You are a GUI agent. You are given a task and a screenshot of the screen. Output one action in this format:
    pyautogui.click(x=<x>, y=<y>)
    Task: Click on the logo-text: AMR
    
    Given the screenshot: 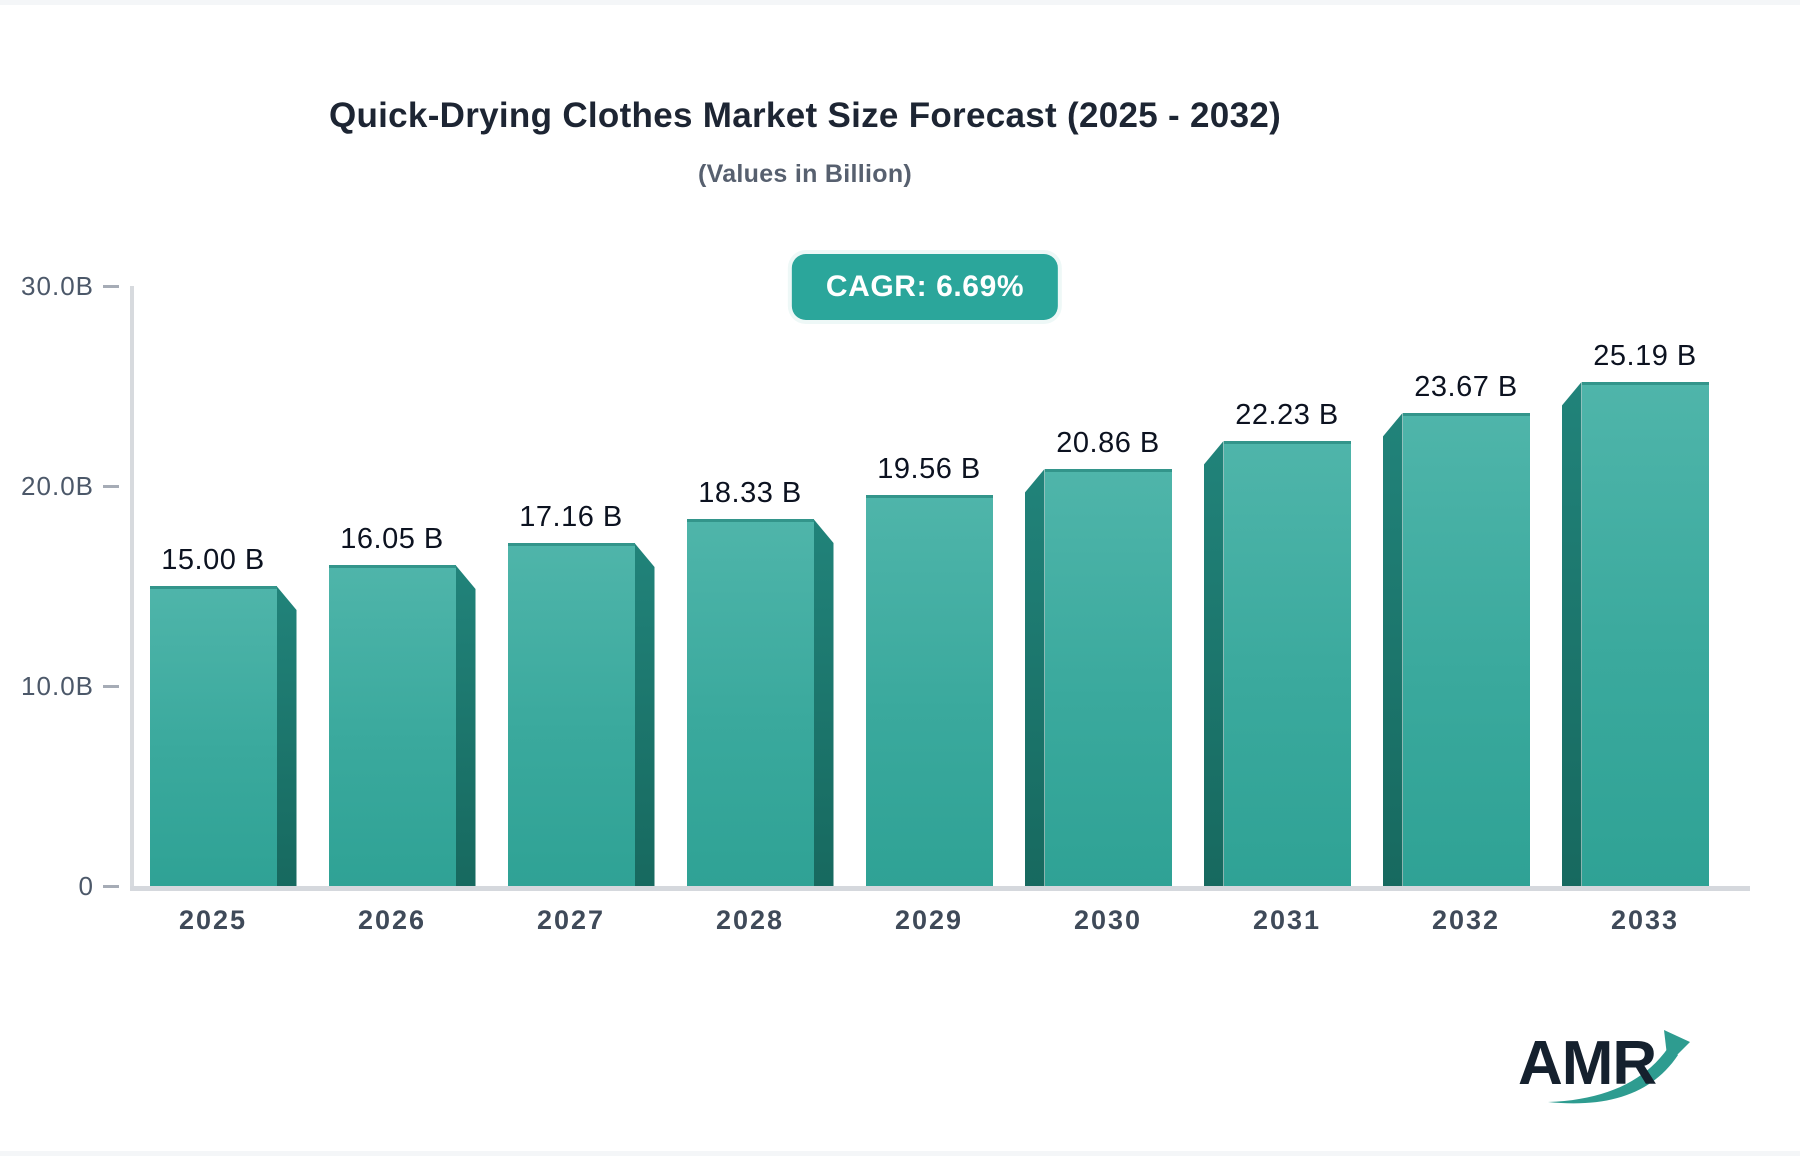 What is the action you would take?
    pyautogui.click(x=1587, y=1063)
    